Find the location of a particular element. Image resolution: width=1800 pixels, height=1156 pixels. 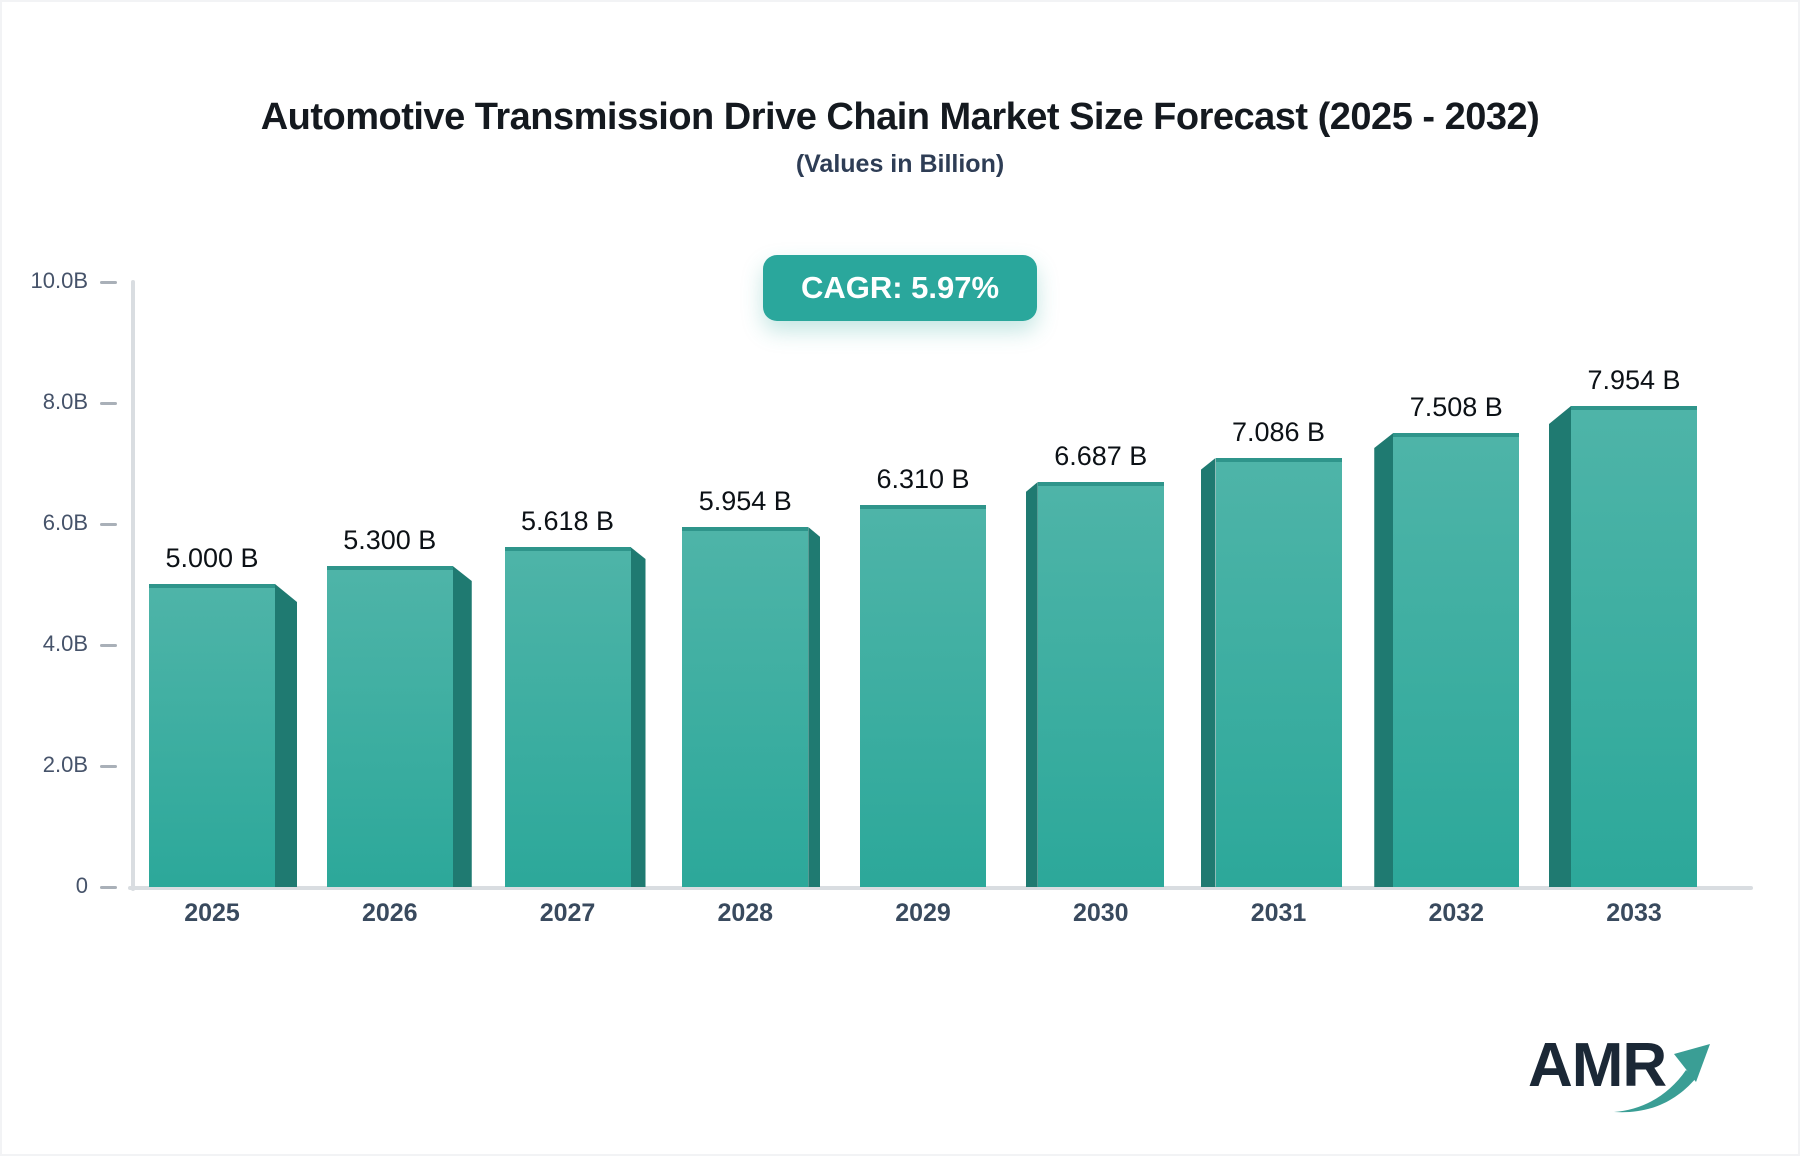

bar-2028 is located at coordinates (751, 707).